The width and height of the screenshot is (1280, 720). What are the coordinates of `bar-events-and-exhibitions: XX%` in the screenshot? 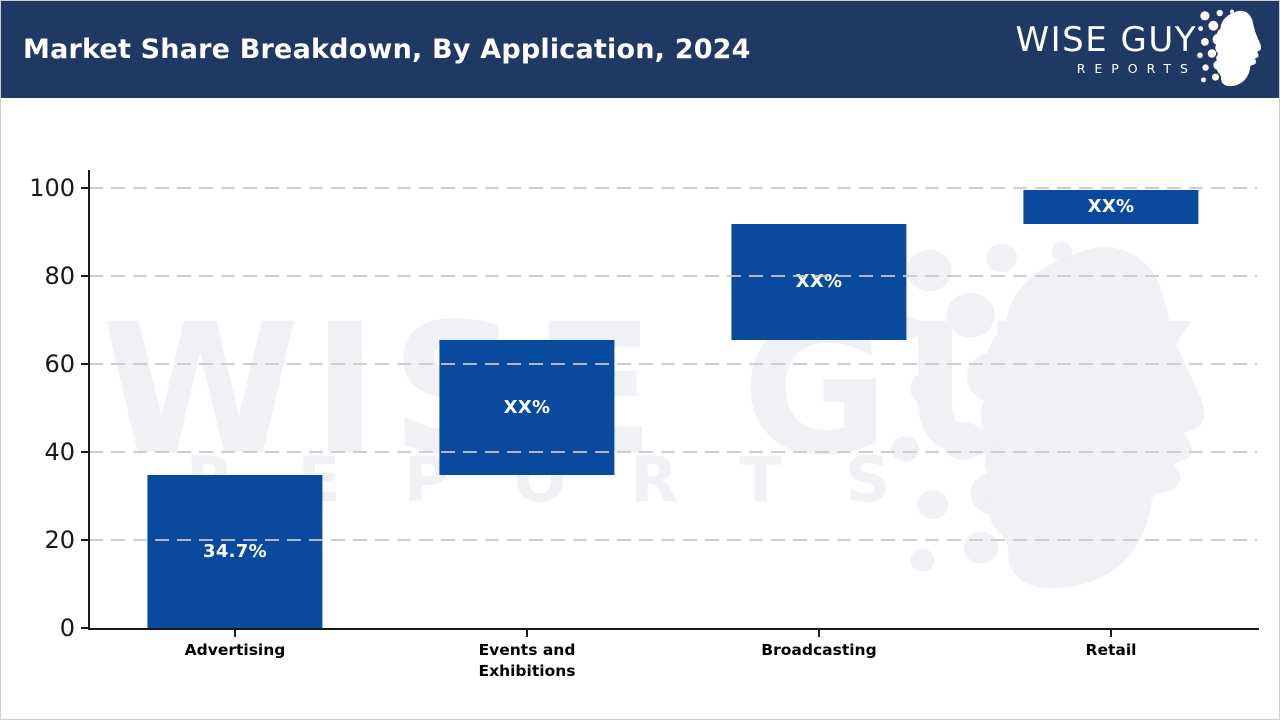 It's located at (527, 407).